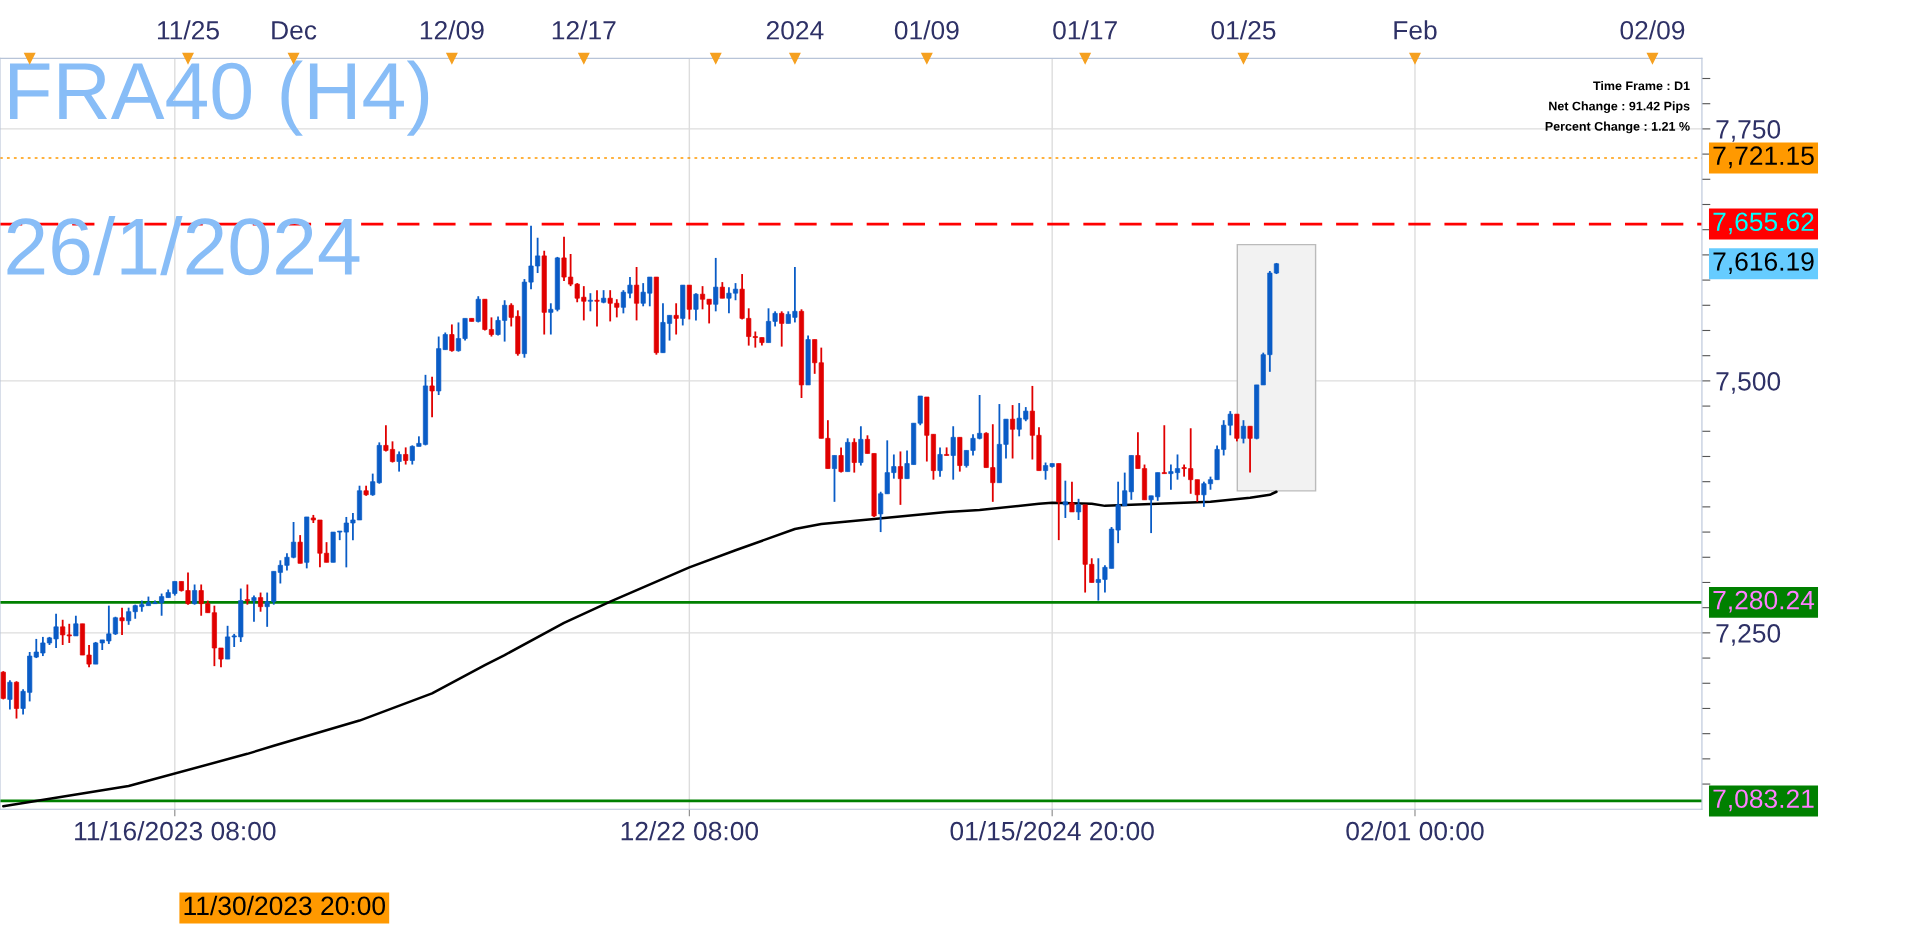 This screenshot has width=1908, height=941. What do you see at coordinates (294, 30) in the screenshot?
I see `text: Dec` at bounding box center [294, 30].